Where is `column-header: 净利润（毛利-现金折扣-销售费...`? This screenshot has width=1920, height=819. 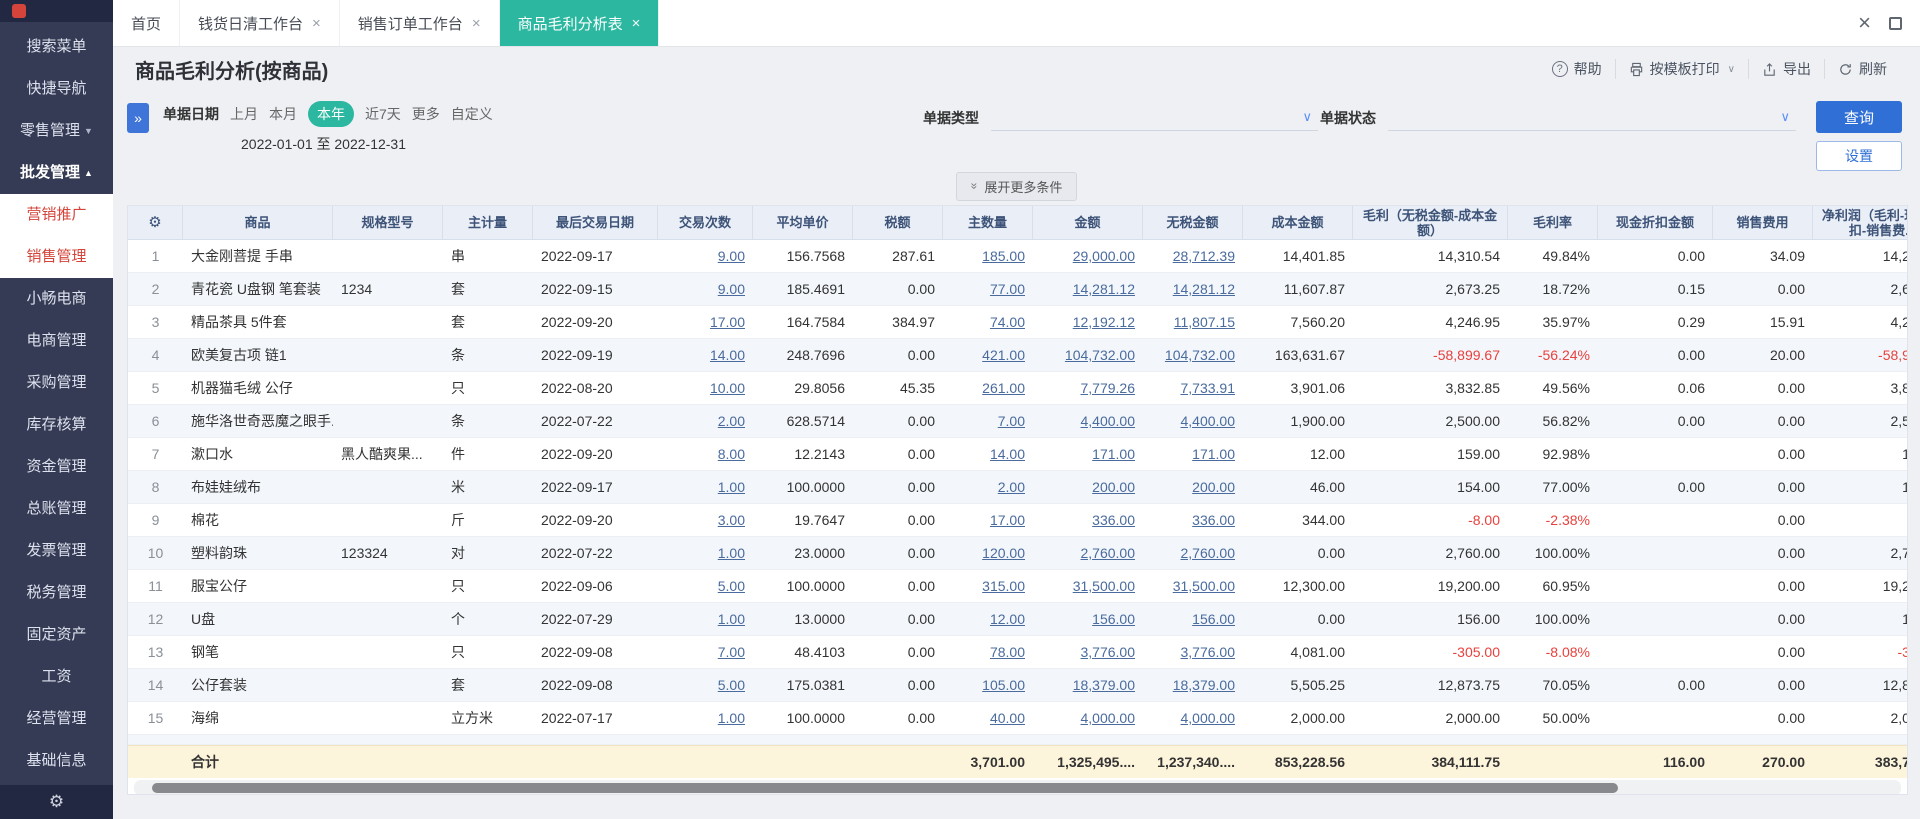 column-header: 净利润（毛利-现金折扣-销售费... is located at coordinates (1860, 222).